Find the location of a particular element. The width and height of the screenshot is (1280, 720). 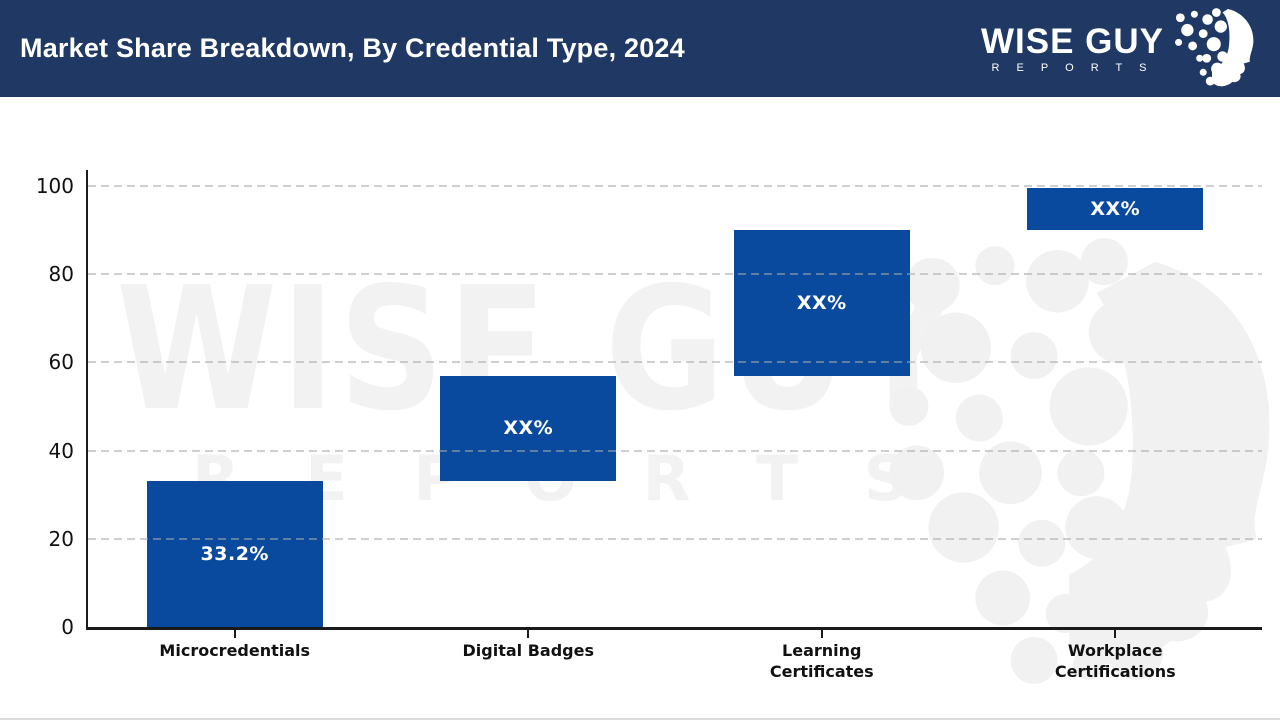

x-category-label-line: Learning is located at coordinates (822, 650).